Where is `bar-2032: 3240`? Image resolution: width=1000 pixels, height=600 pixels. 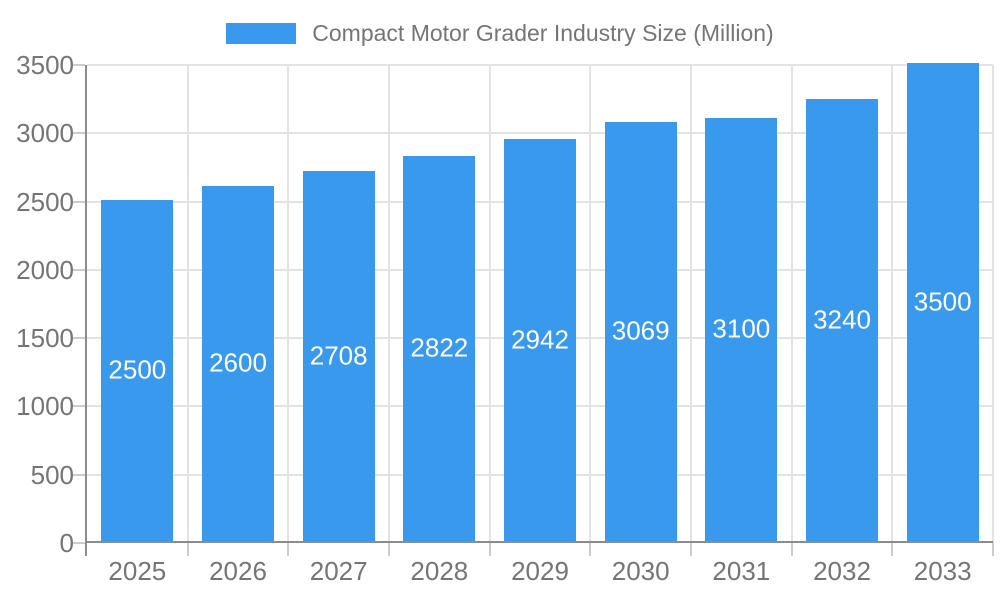 bar-2032: 3240 is located at coordinates (842, 319).